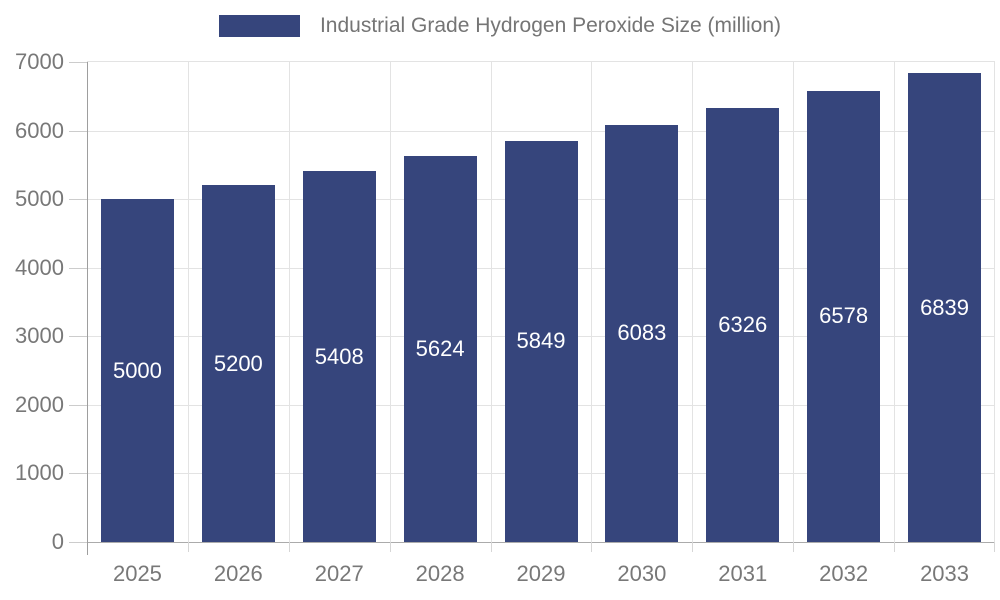 This screenshot has height=600, width=1000. I want to click on bar-value-label: 6839, so click(945, 307).